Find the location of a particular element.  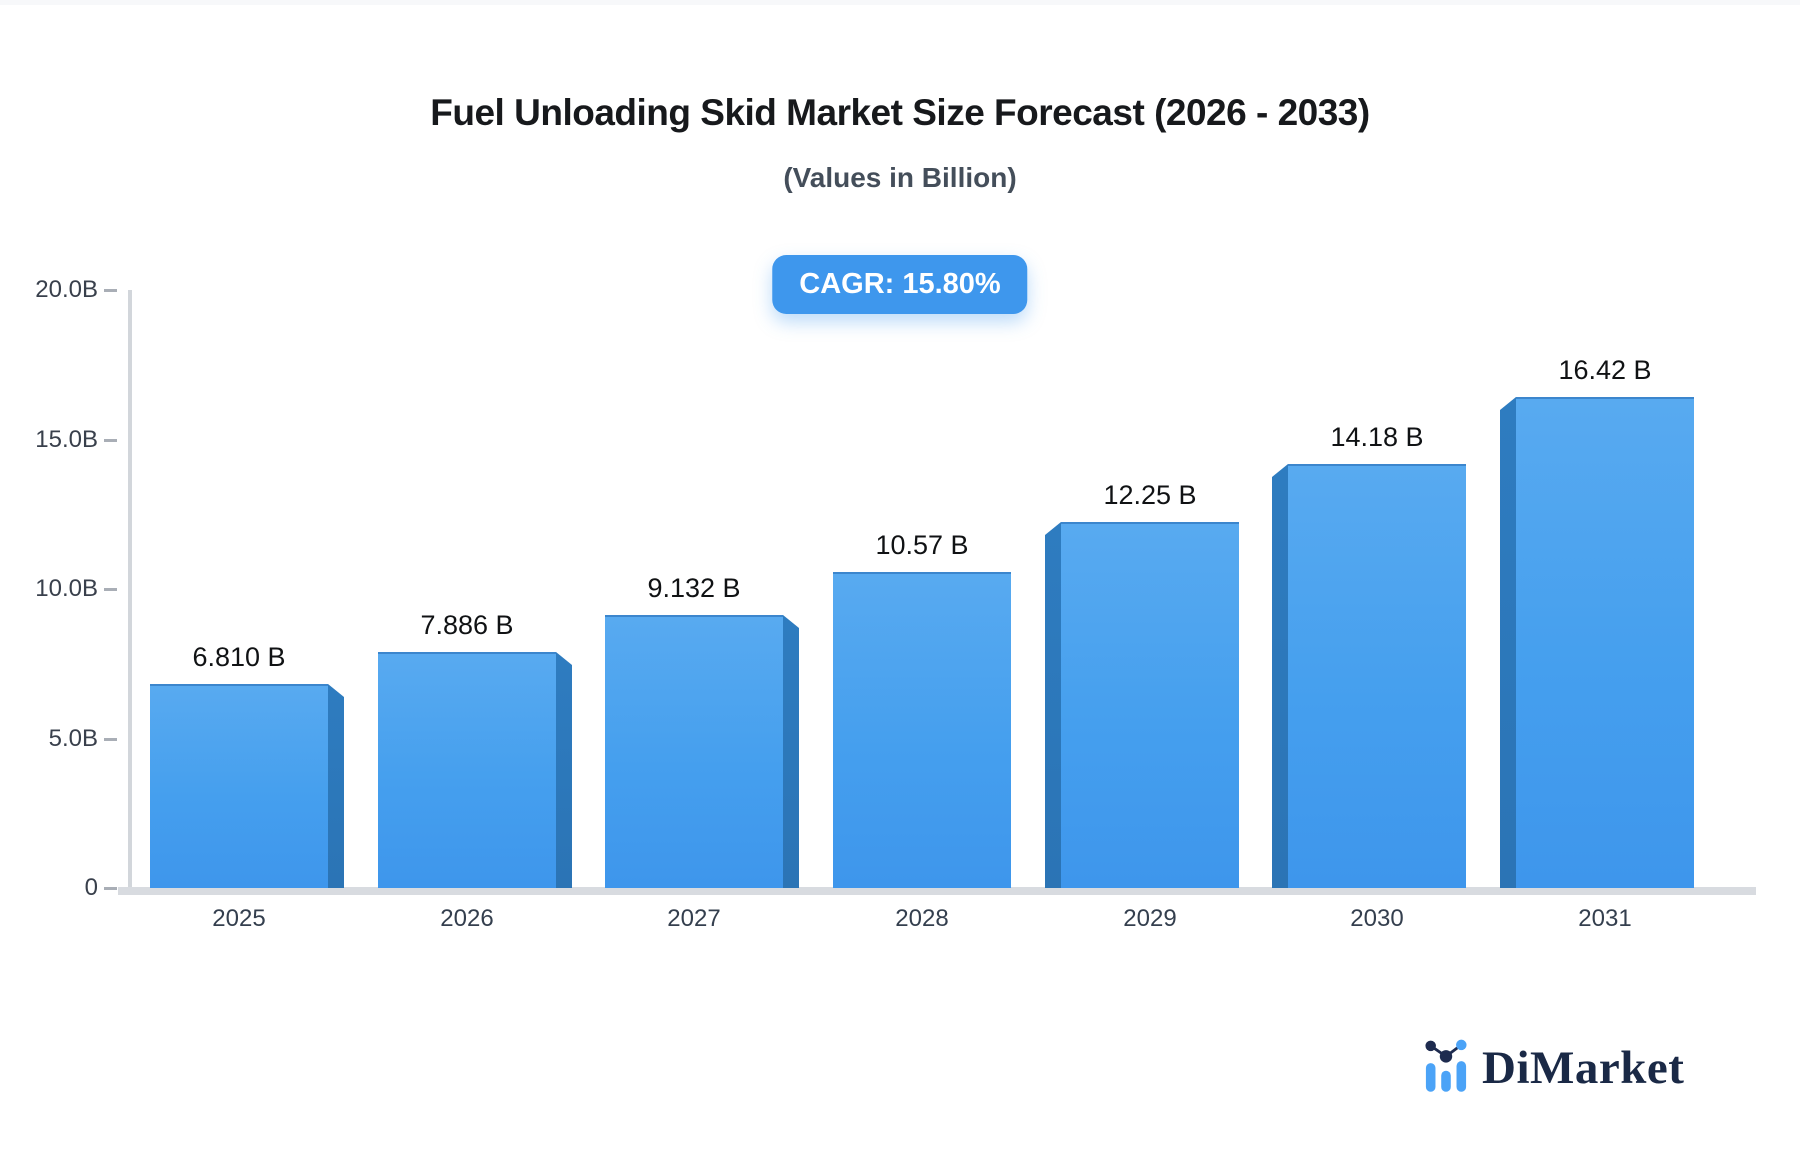

x-axis-label-2027: 2027 is located at coordinates (694, 918).